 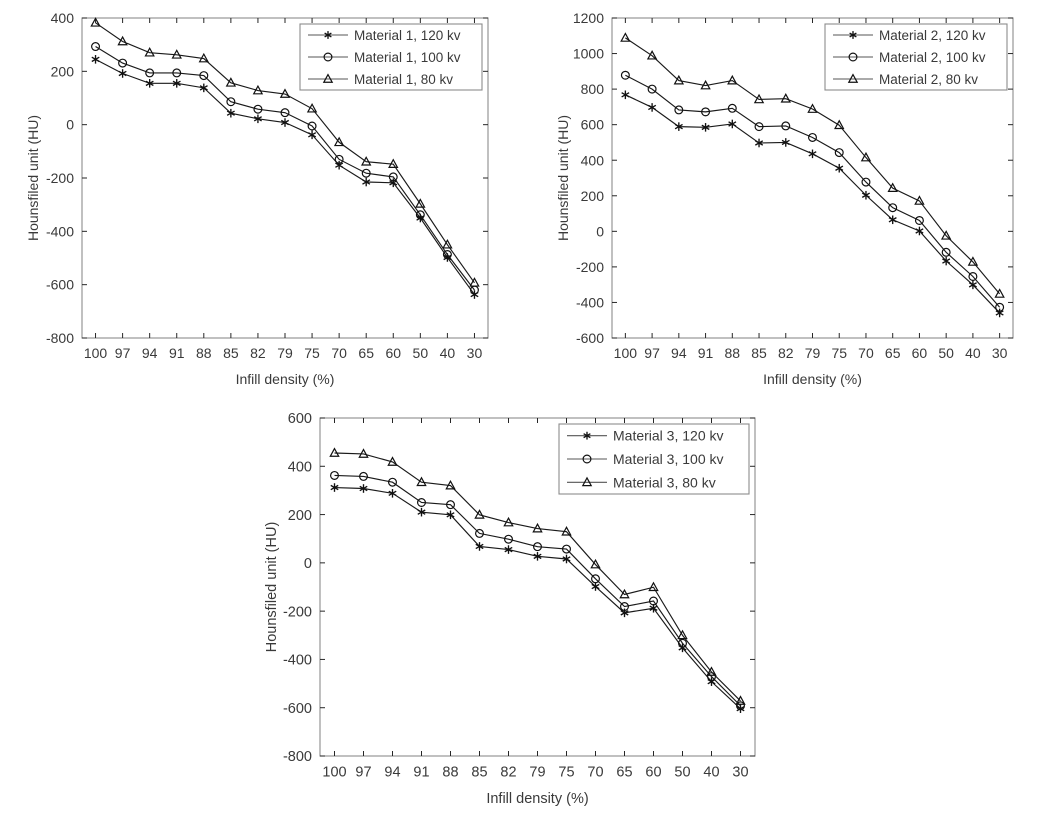 I want to click on legend-label: Material 3, 80 kv, so click(x=664, y=482).